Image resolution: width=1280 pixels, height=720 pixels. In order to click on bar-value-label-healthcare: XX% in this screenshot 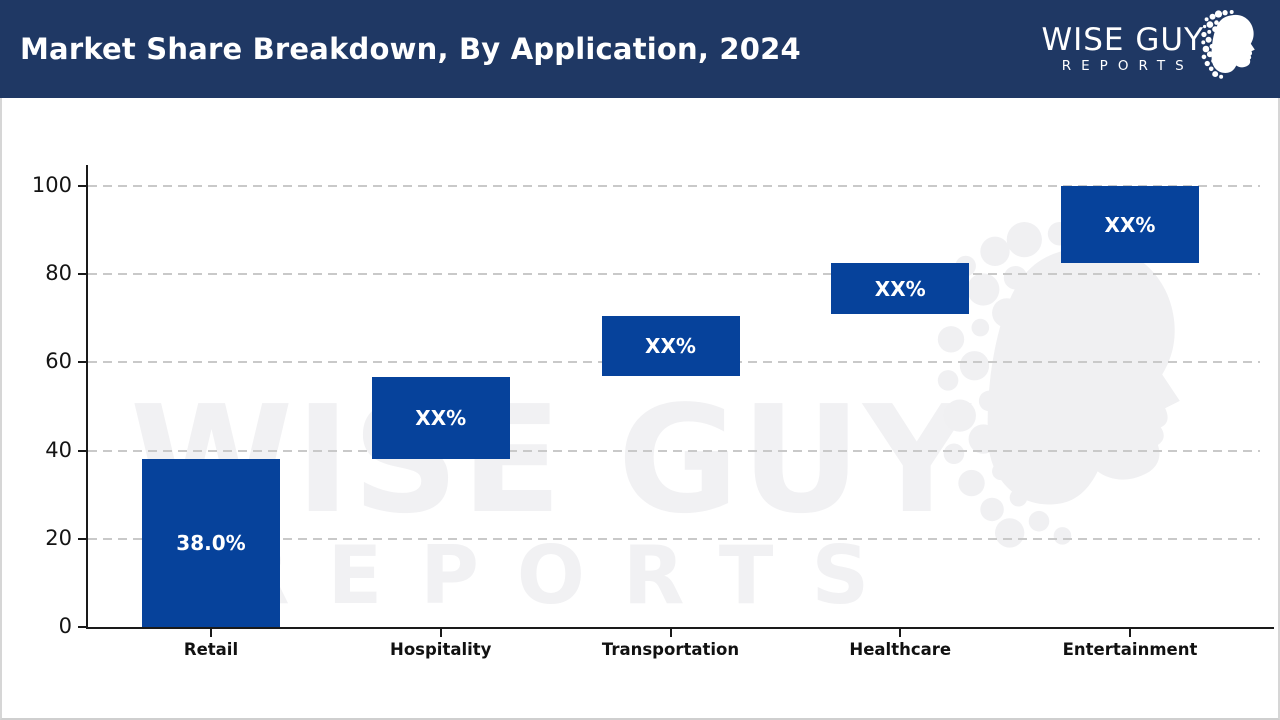, I will do `click(900, 288)`.